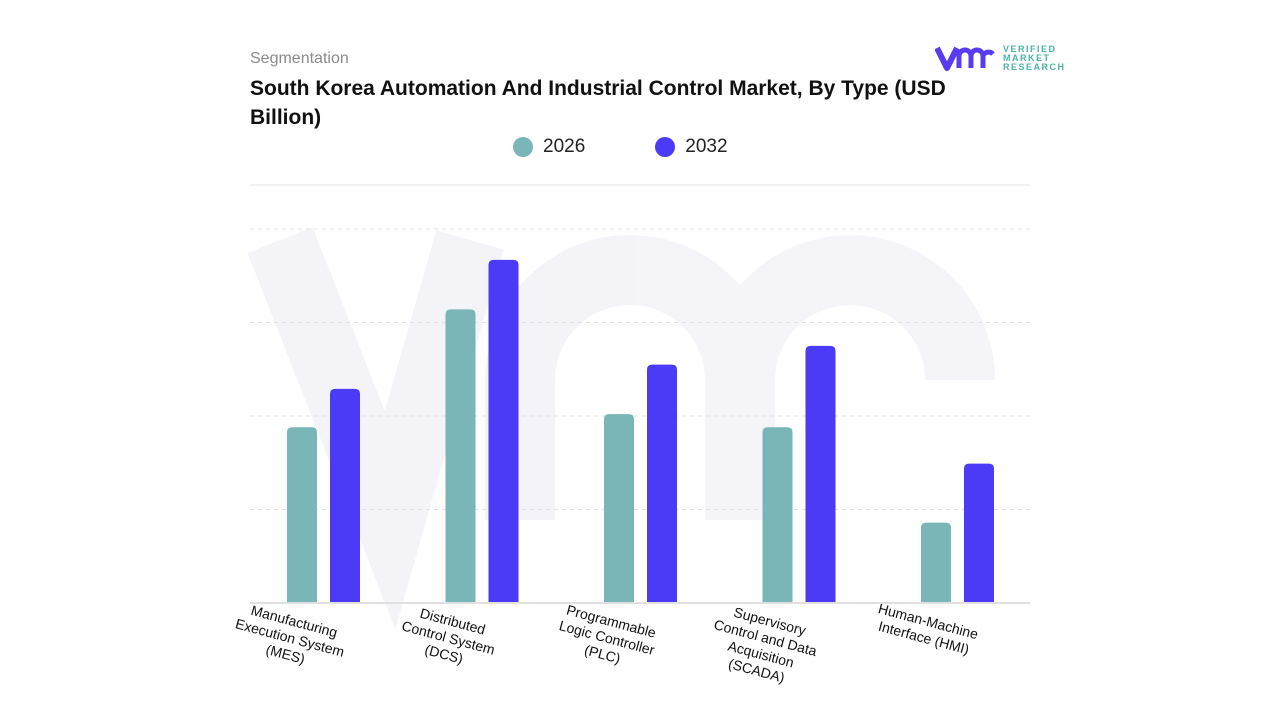  I want to click on logo-text: VERIFIED MARKET RESEARCH, so click(1034, 57).